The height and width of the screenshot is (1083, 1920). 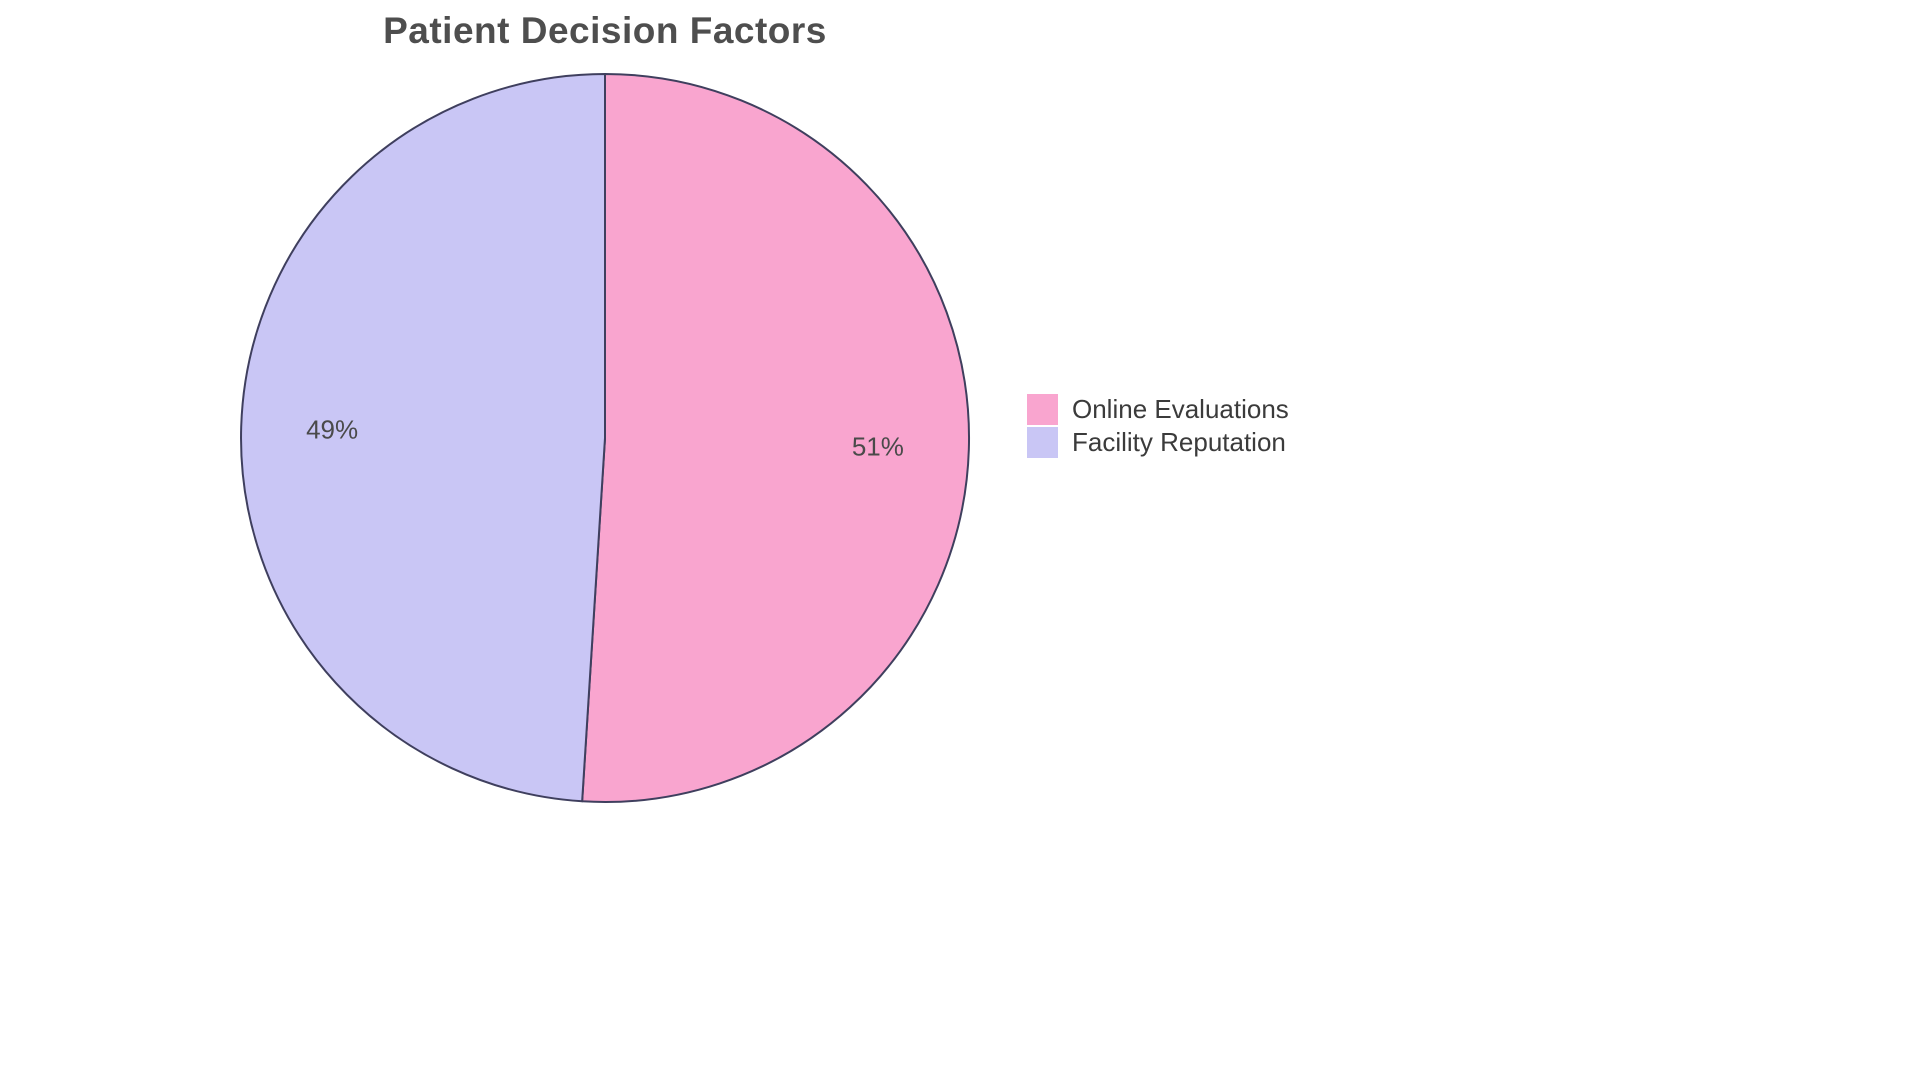 I want to click on legend-label-online-evaluations: Online Evaluations, so click(x=1180, y=409).